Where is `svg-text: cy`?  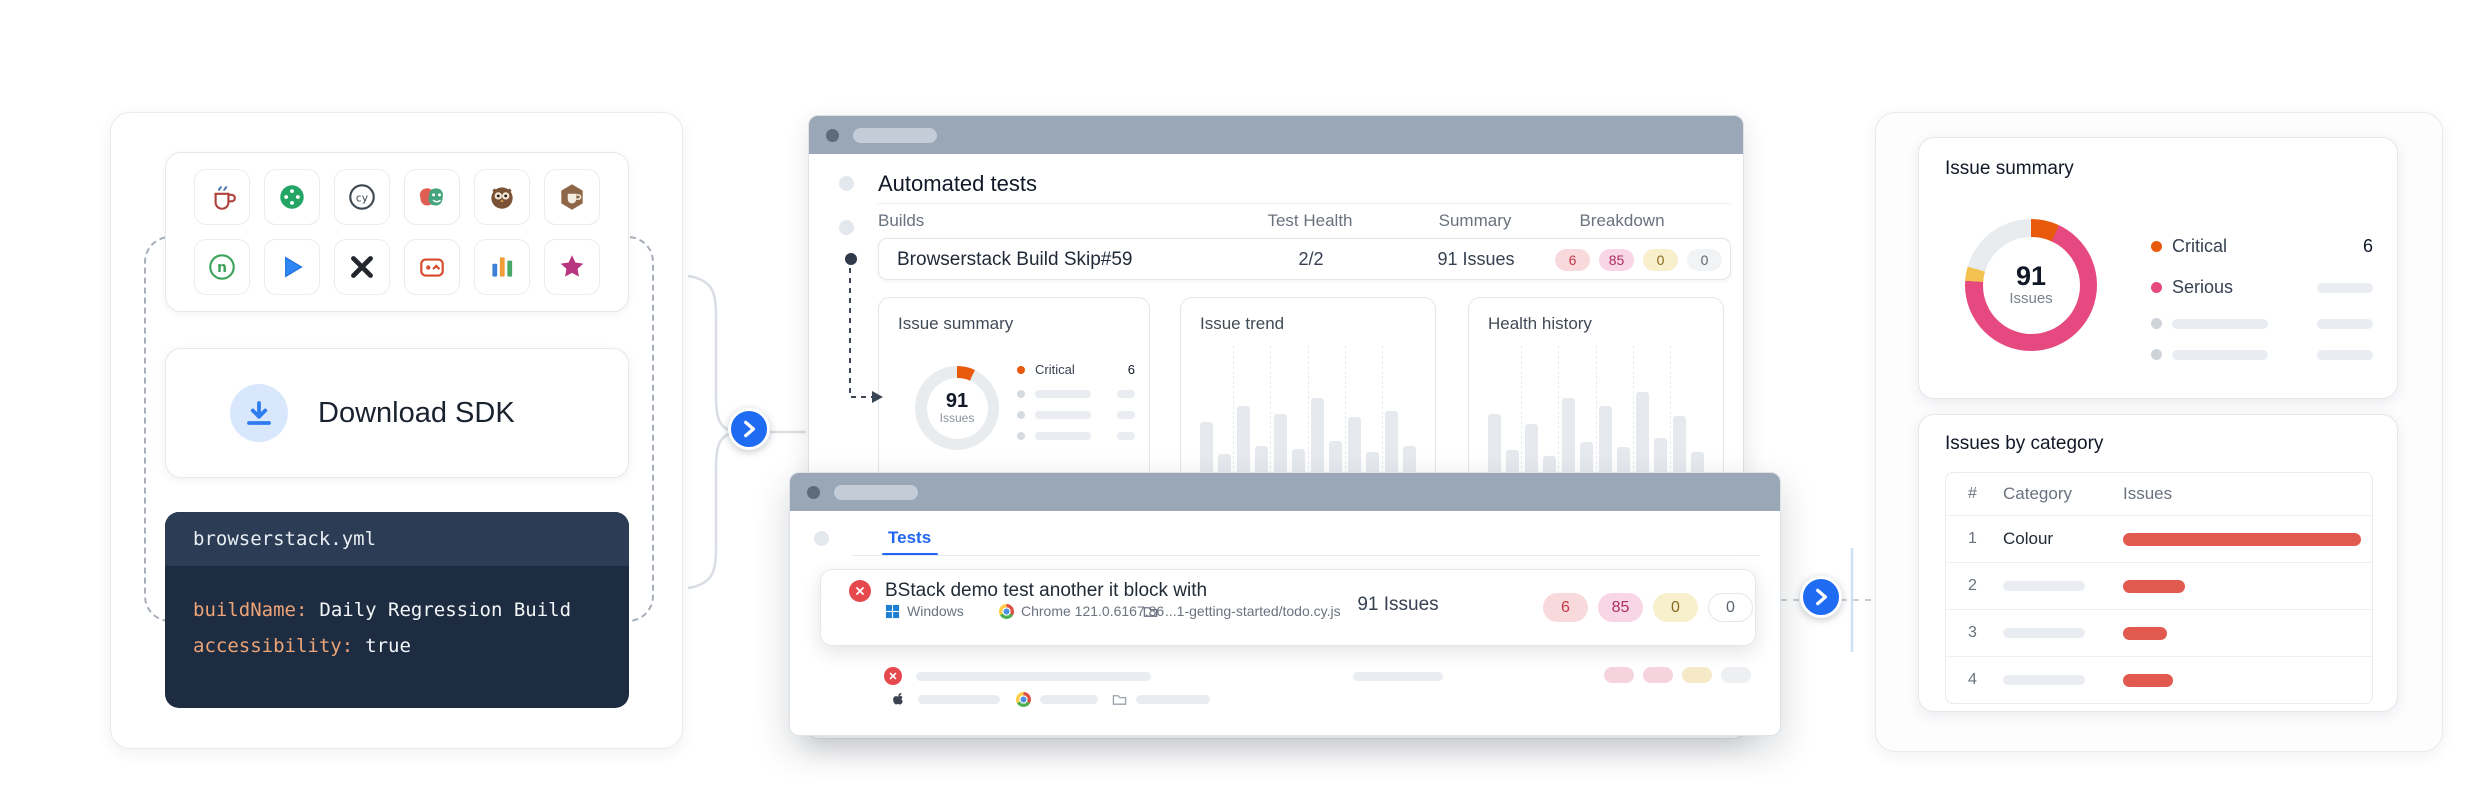 svg-text: cy is located at coordinates (362, 197).